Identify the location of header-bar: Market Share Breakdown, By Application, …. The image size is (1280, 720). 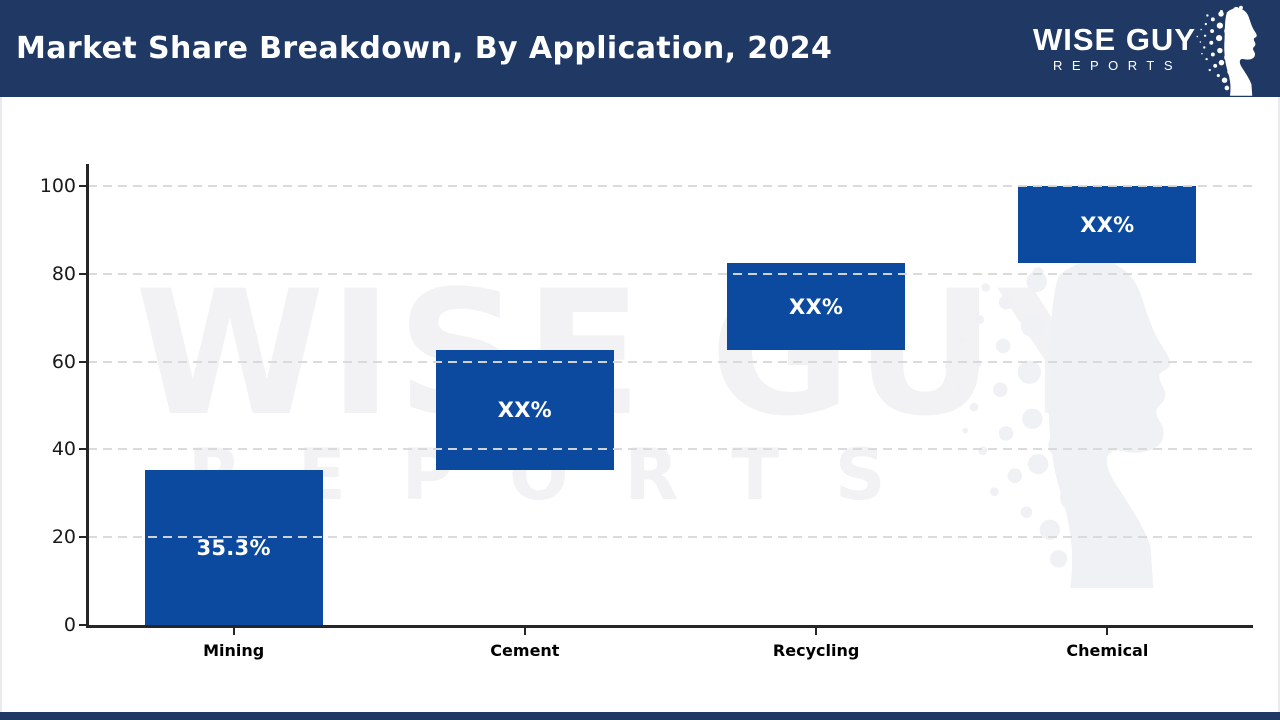
(640, 48).